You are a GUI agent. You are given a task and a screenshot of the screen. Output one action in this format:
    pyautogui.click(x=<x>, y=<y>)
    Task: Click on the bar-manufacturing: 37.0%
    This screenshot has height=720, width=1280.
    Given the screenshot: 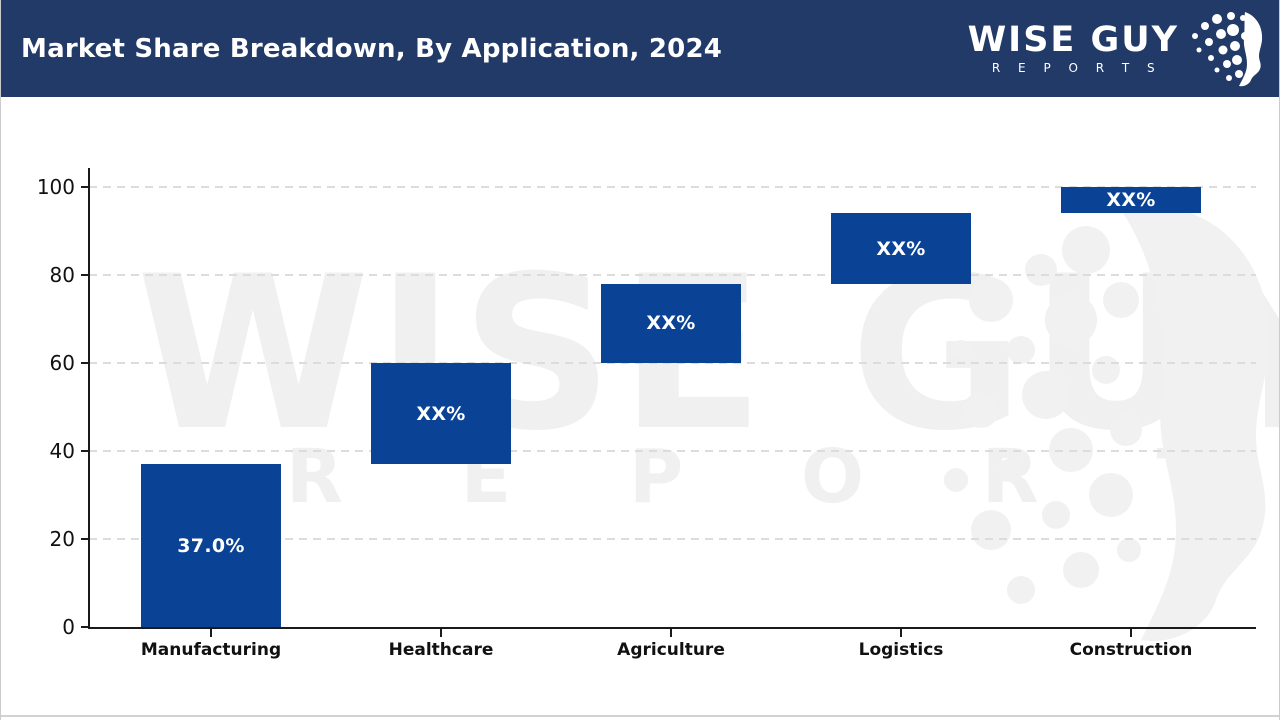 What is the action you would take?
    pyautogui.click(x=211, y=545)
    